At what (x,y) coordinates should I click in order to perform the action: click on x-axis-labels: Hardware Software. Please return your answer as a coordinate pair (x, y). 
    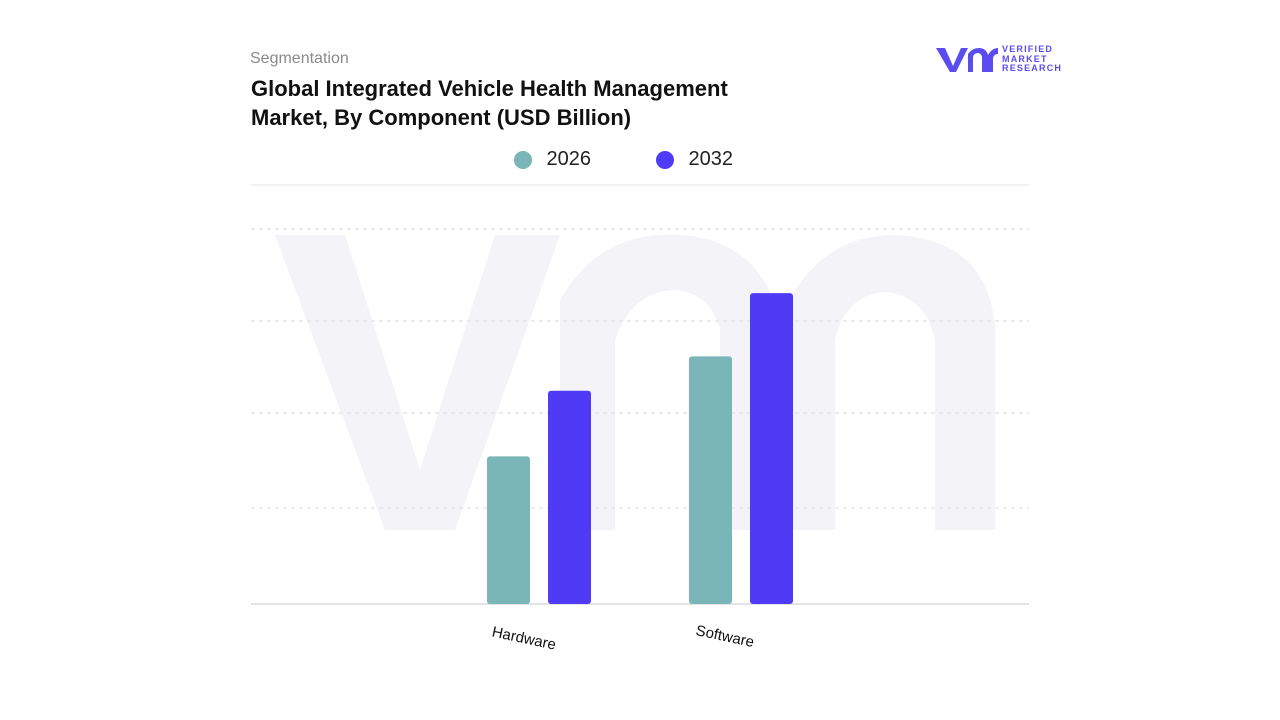
    Looking at the image, I should click on (622, 638).